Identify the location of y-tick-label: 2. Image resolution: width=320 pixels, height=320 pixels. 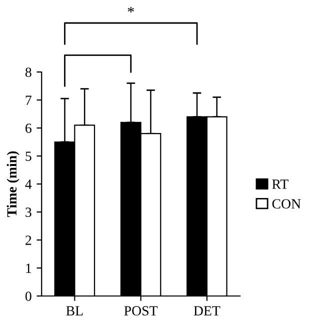
(29, 240).